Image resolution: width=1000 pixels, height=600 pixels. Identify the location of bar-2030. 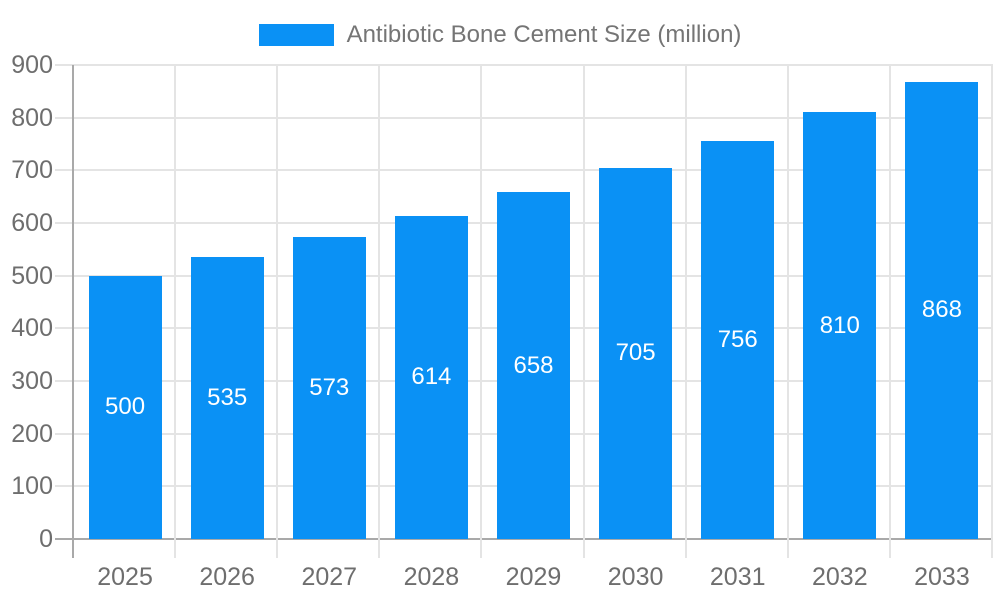
(636, 353).